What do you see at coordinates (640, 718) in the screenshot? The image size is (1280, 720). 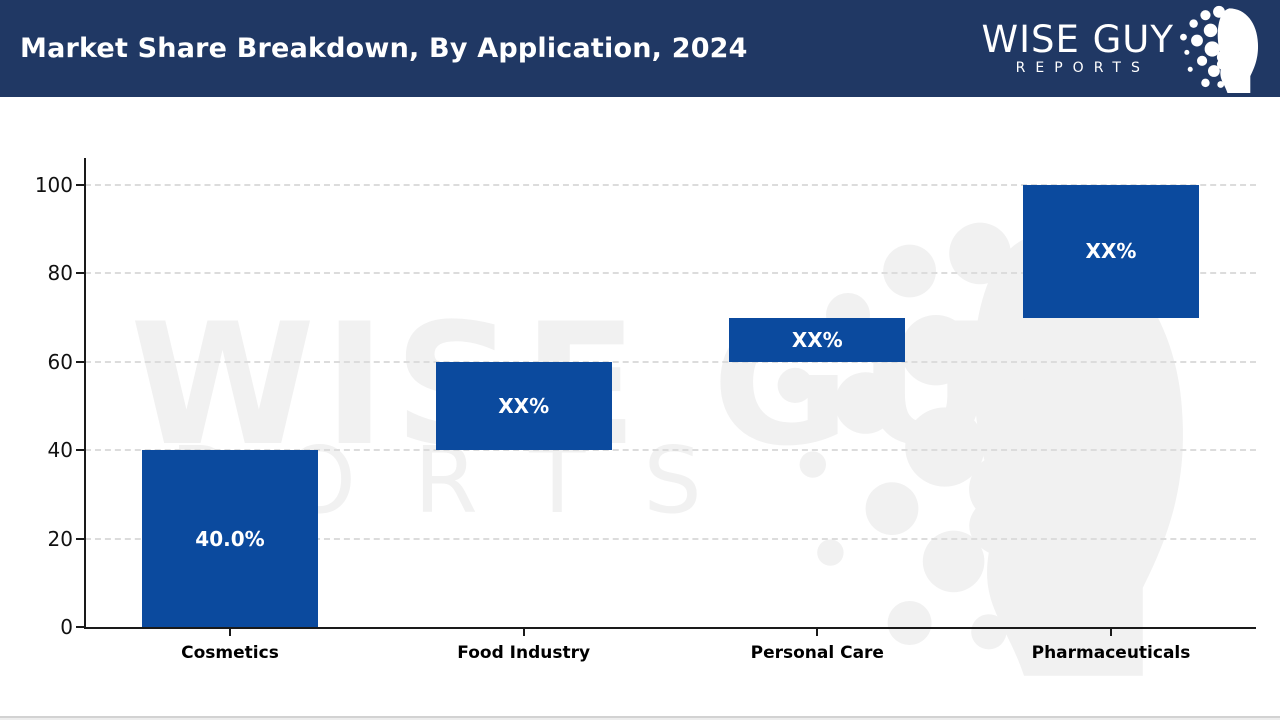 I see `bottom-border` at bounding box center [640, 718].